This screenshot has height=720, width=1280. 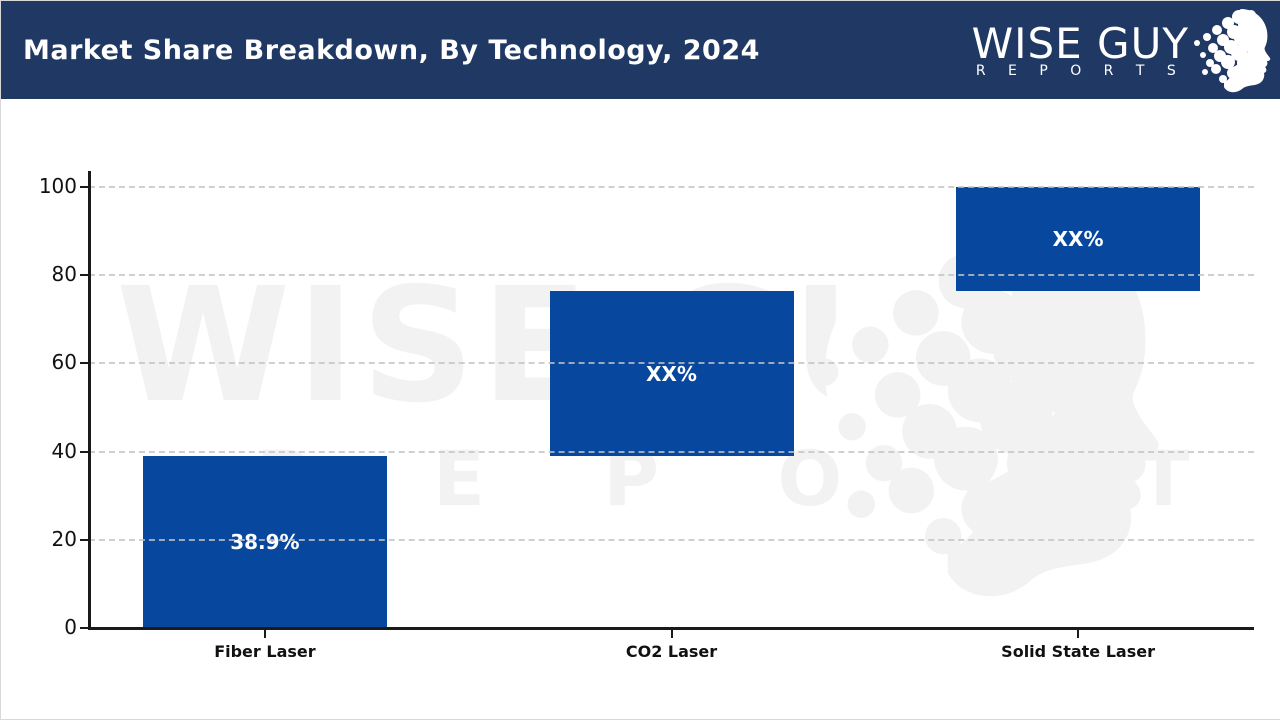 I want to click on y-tick-label-60: 60, so click(x=64, y=362).